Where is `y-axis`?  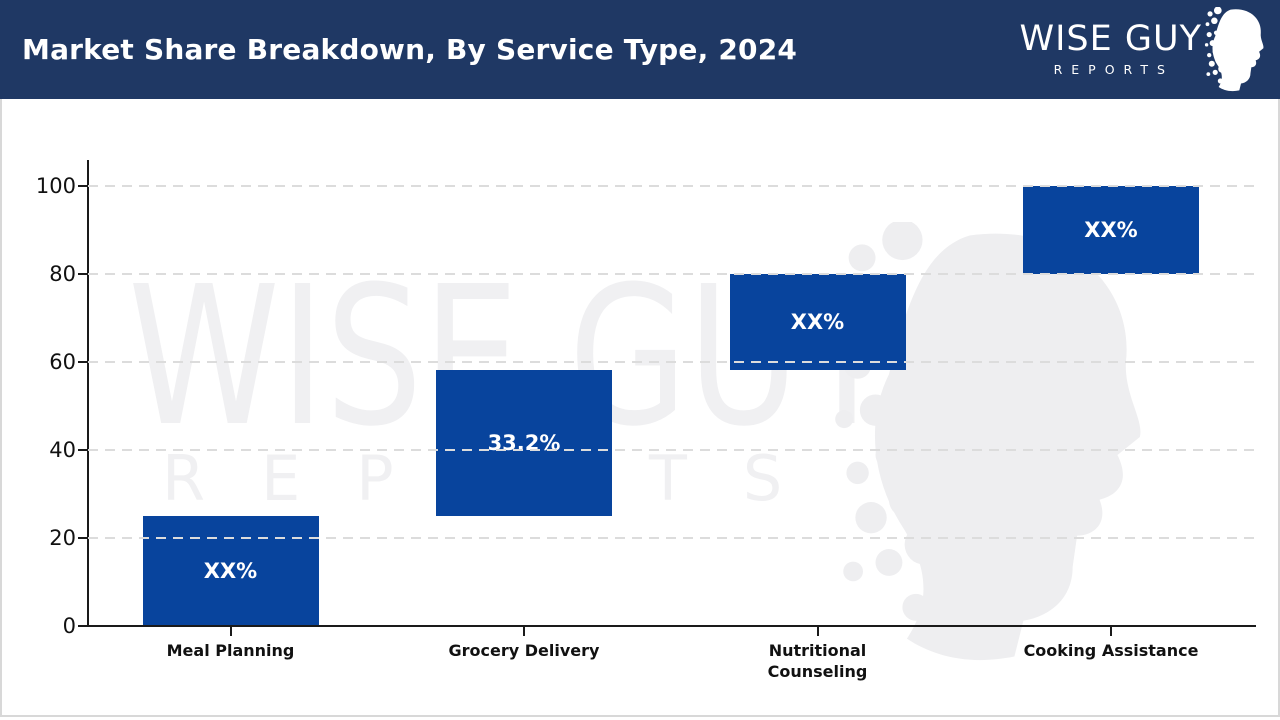
y-axis is located at coordinates (88, 393).